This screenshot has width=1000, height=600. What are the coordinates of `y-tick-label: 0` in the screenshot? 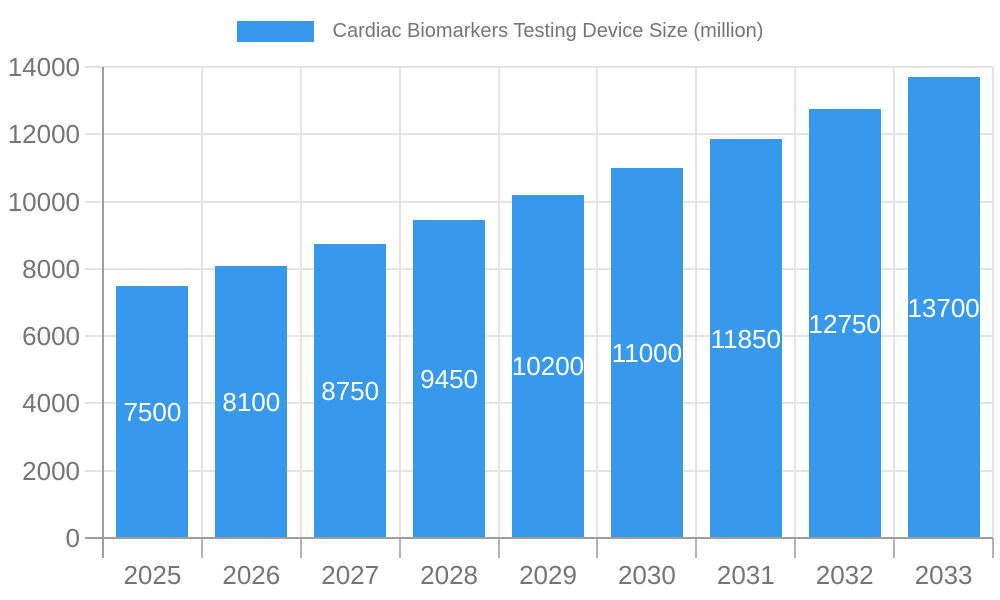 It's located at (72, 538).